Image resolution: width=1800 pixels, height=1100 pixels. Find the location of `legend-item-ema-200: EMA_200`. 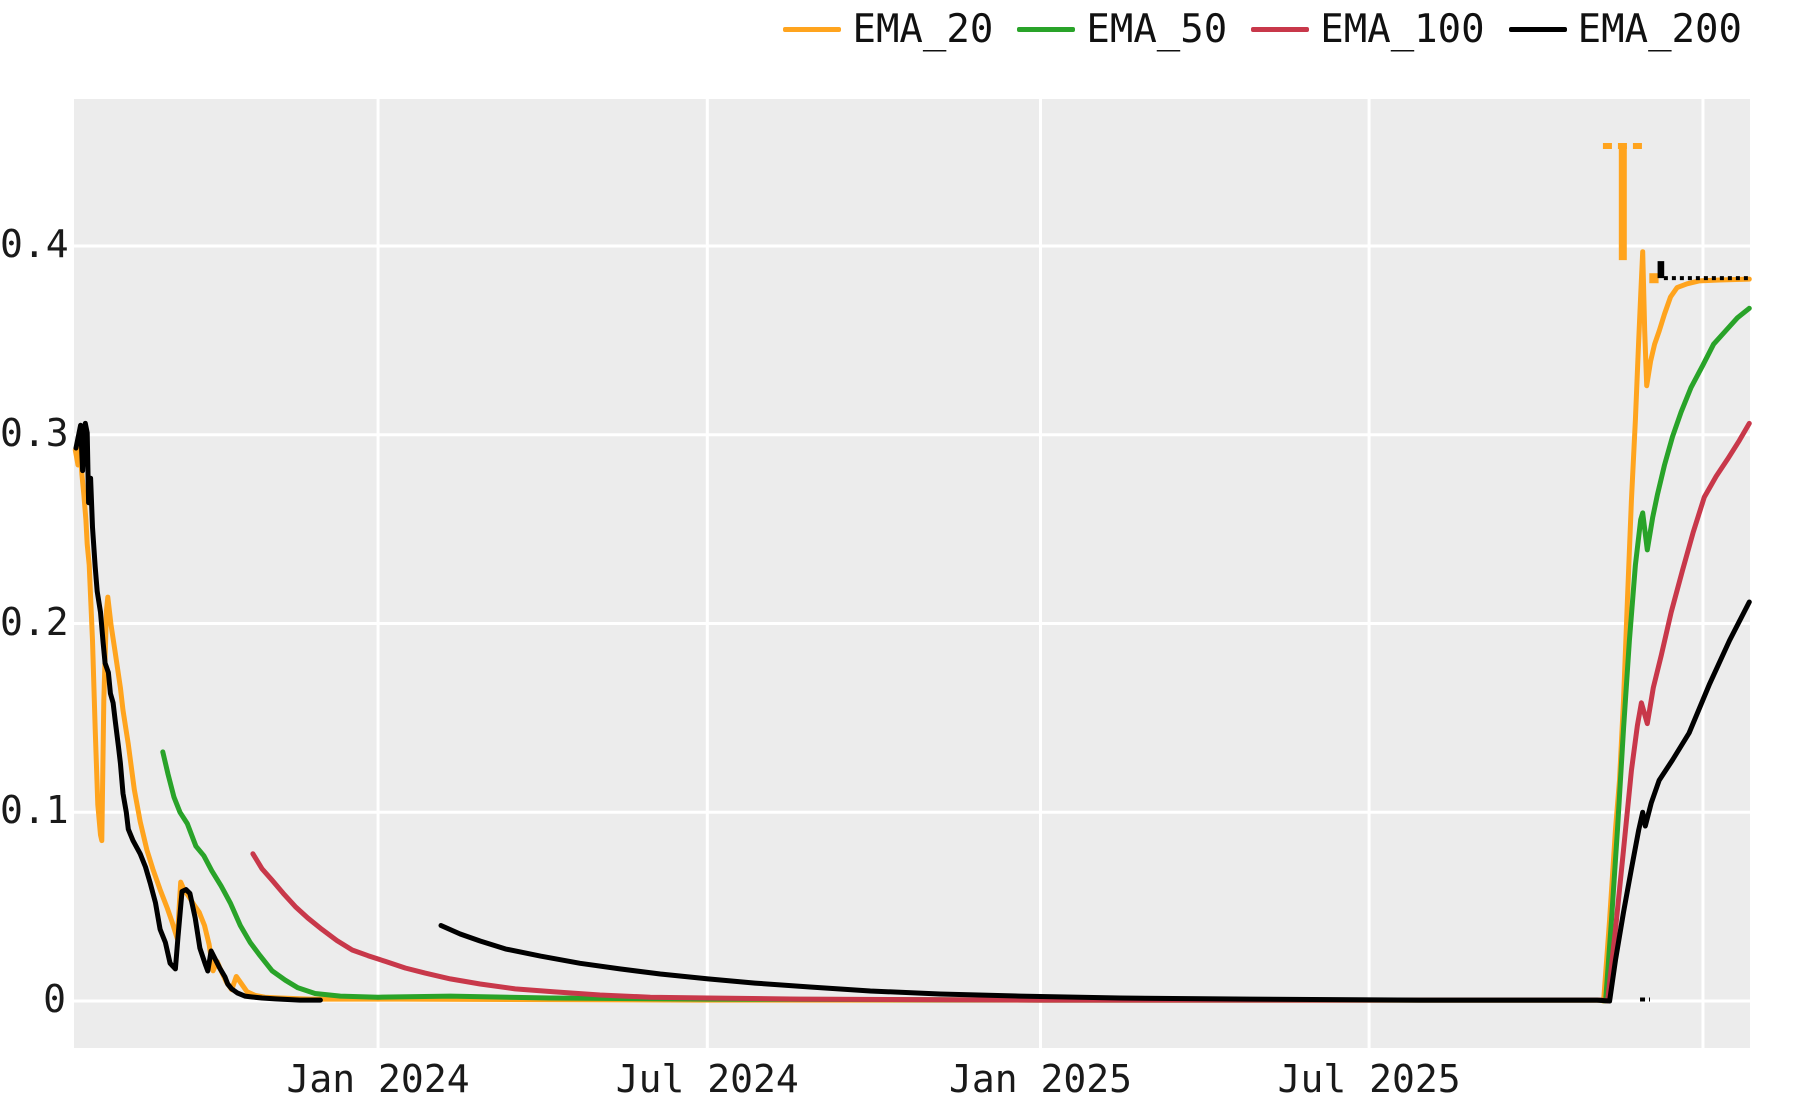

legend-item-ema-200: EMA_200 is located at coordinates (1625, 29).